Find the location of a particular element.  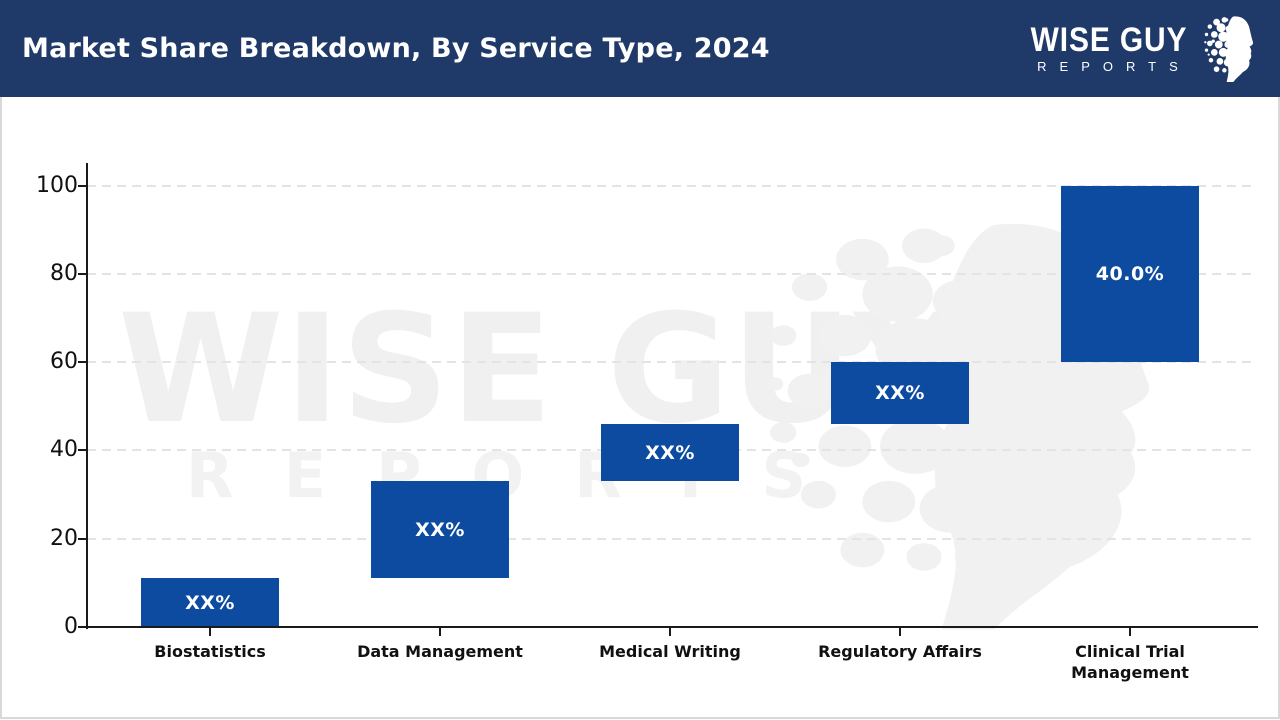

x-tick-label: Regulatory Affairs is located at coordinates (900, 651).